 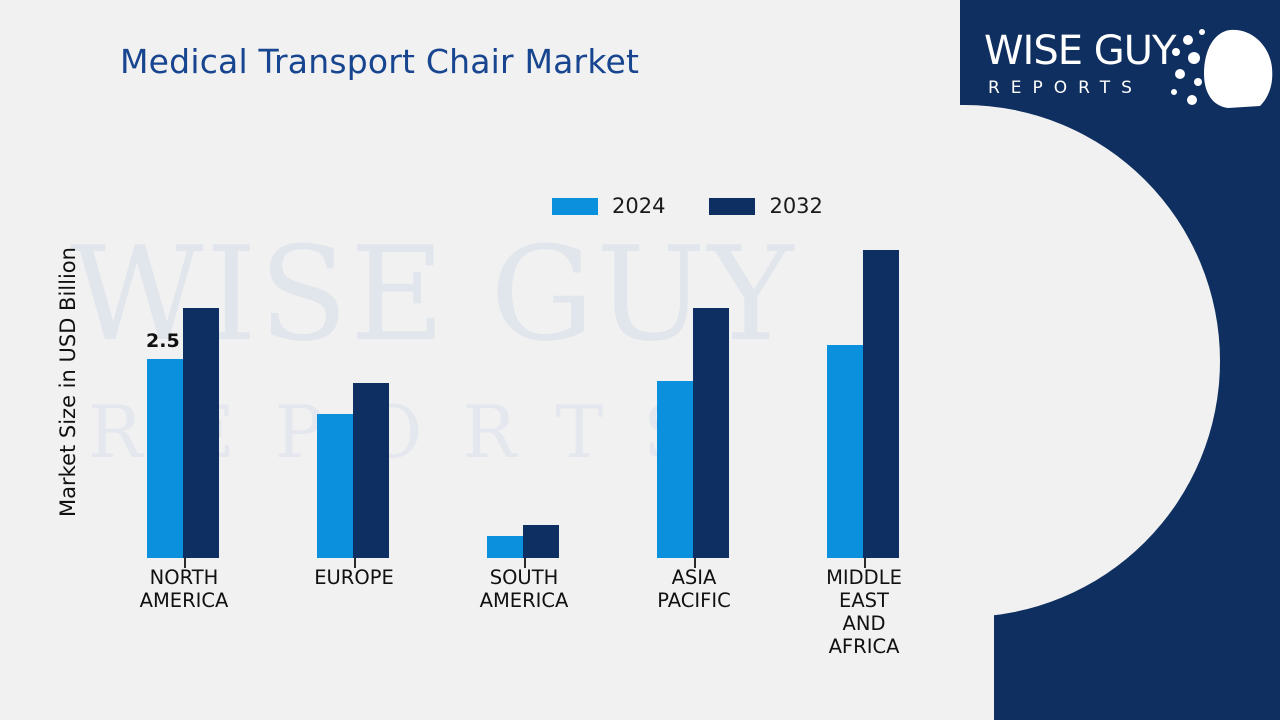 What do you see at coordinates (371, 470) in the screenshot?
I see `bar-europe-2032` at bounding box center [371, 470].